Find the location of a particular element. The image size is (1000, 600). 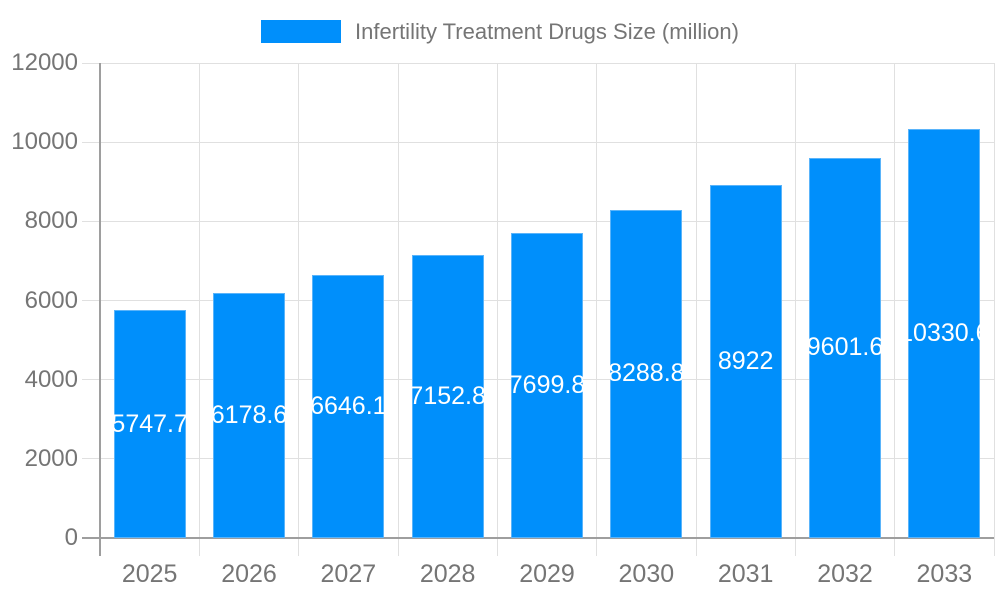

x-axis-tick-label: 2025 is located at coordinates (149, 574).